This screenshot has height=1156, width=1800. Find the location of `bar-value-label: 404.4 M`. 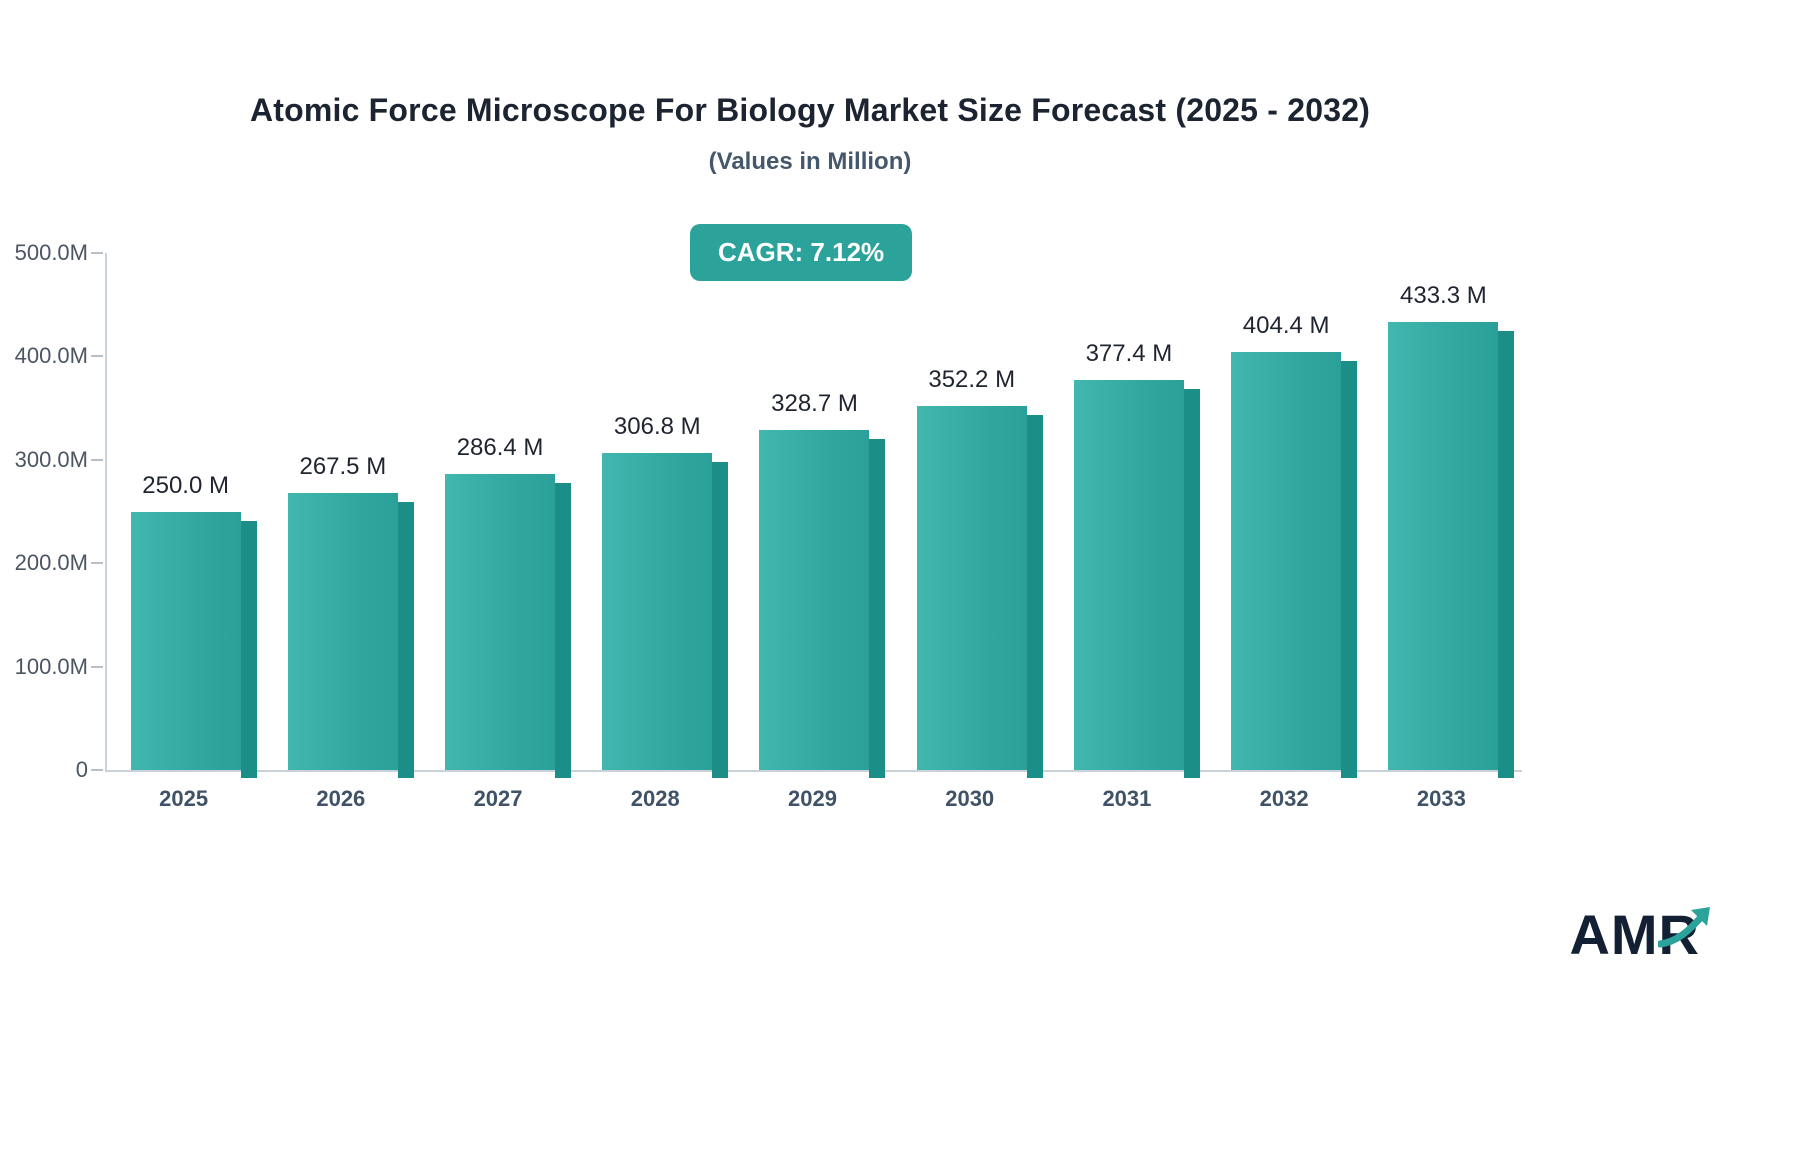

bar-value-label: 404.4 M is located at coordinates (1286, 325).